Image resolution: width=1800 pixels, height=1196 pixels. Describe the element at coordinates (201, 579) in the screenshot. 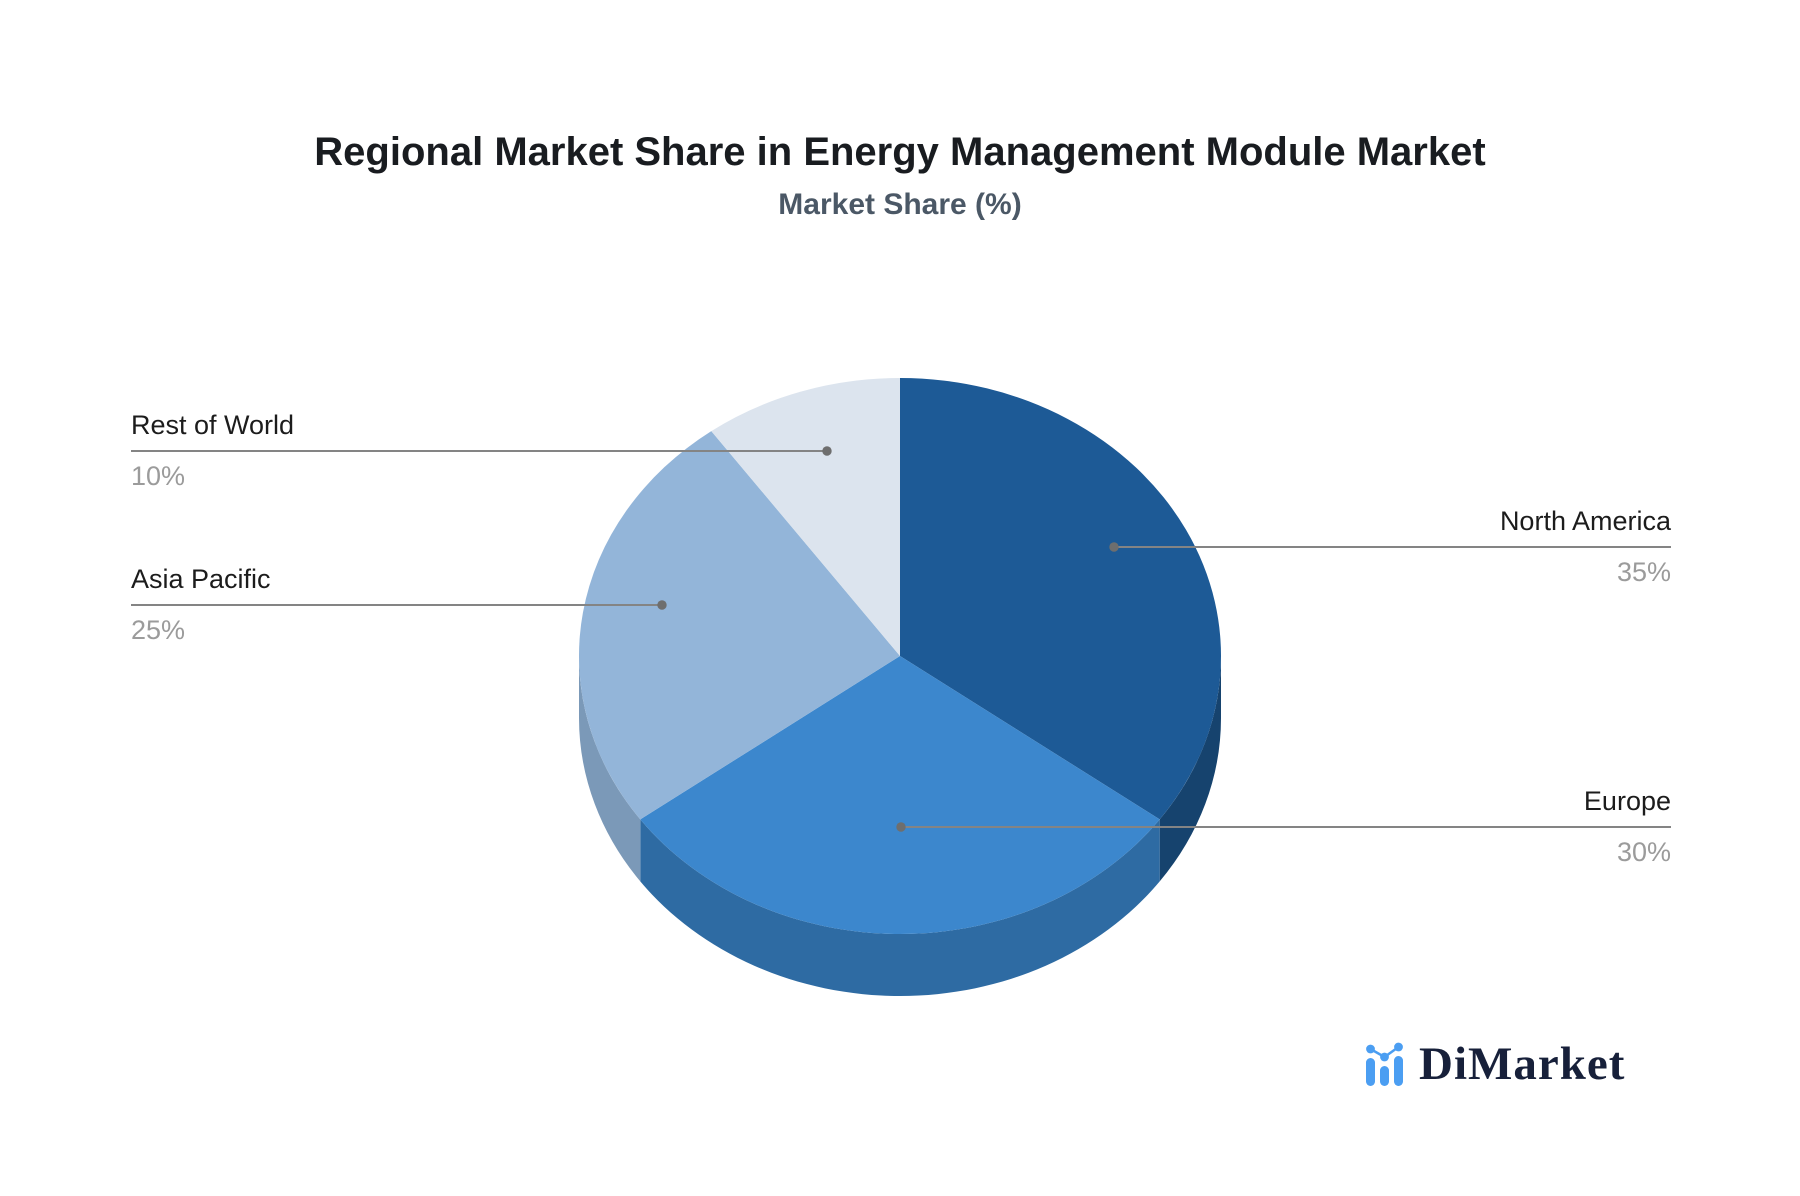

I see `slice-label-asia-pacific: Asia Pacific` at that location.